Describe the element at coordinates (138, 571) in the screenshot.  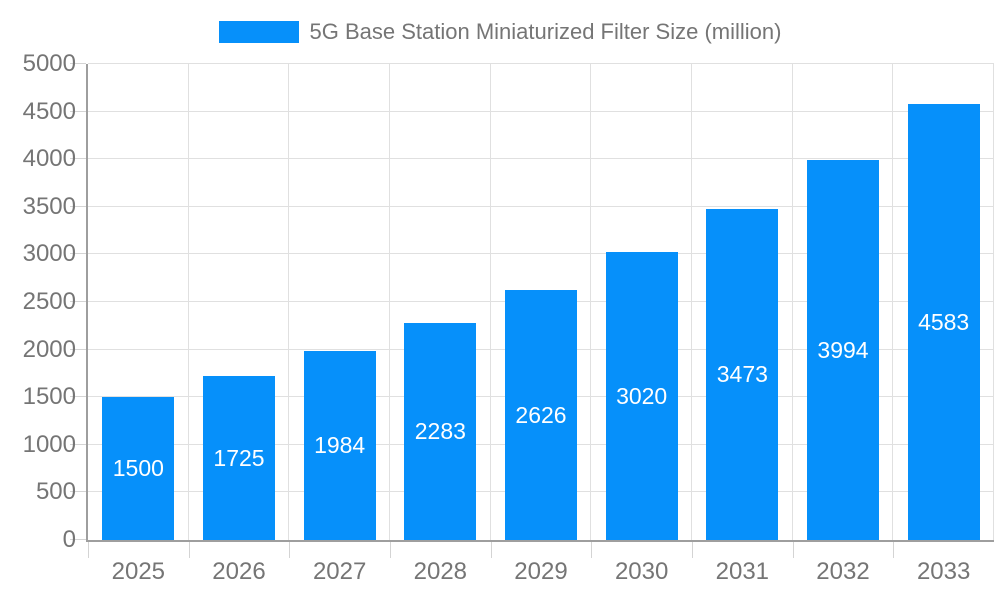
I see `x-axis-label-2025: 2025` at that location.